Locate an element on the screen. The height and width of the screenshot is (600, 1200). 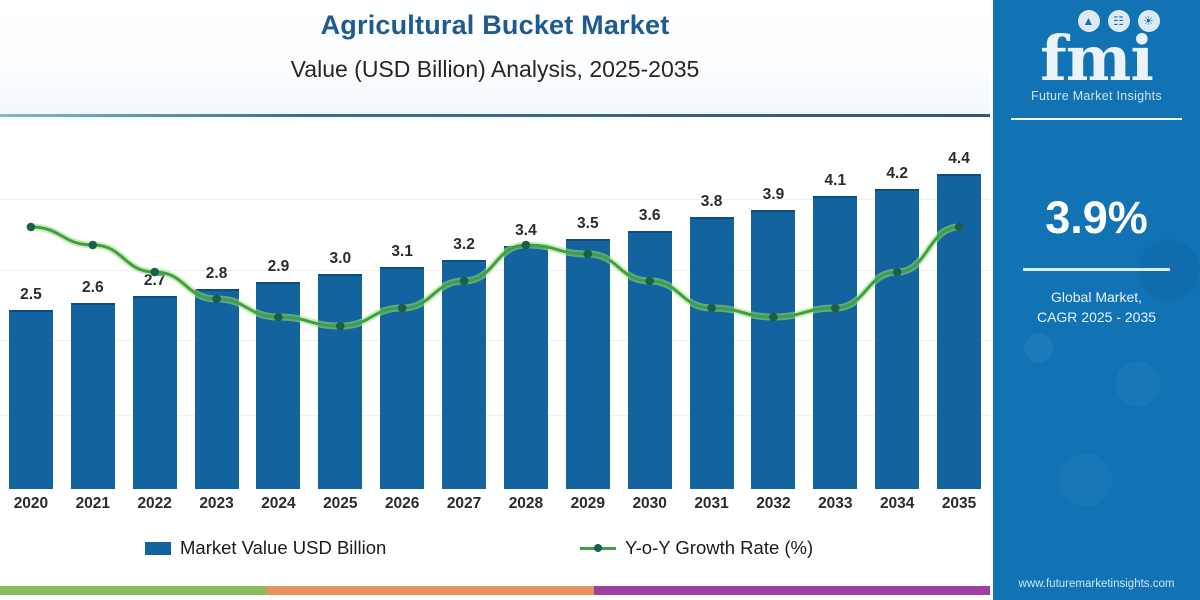
bar-2029 is located at coordinates (587, 363).